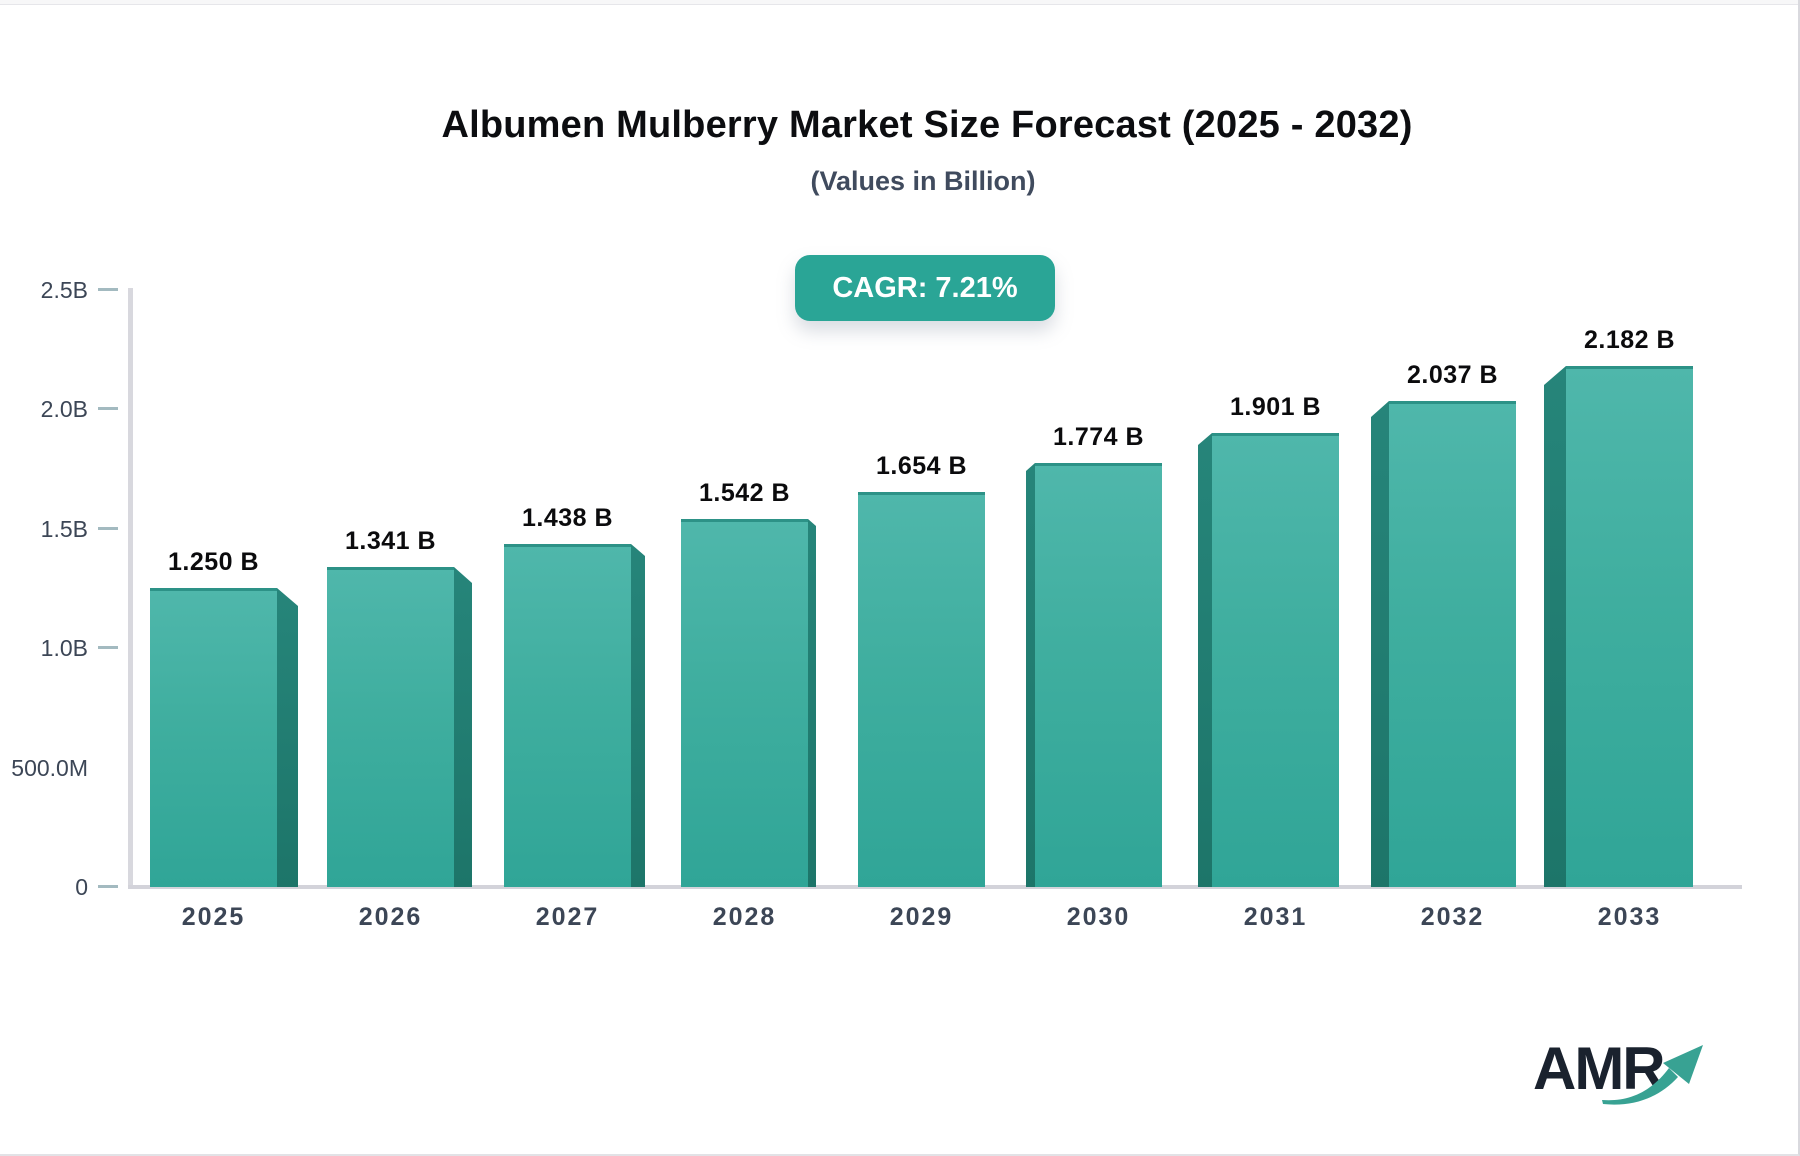  I want to click on x-axis-label: 2033, so click(1629, 917).